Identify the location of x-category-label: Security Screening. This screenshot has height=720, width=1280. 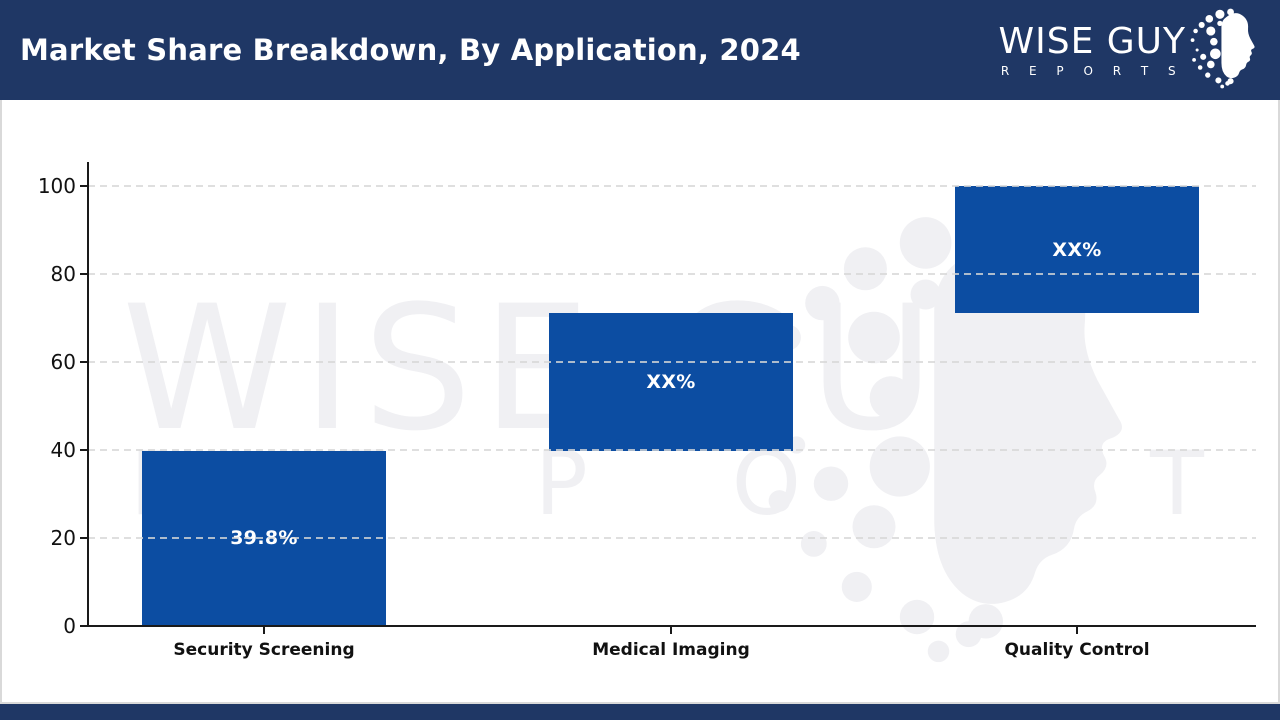
(264, 650).